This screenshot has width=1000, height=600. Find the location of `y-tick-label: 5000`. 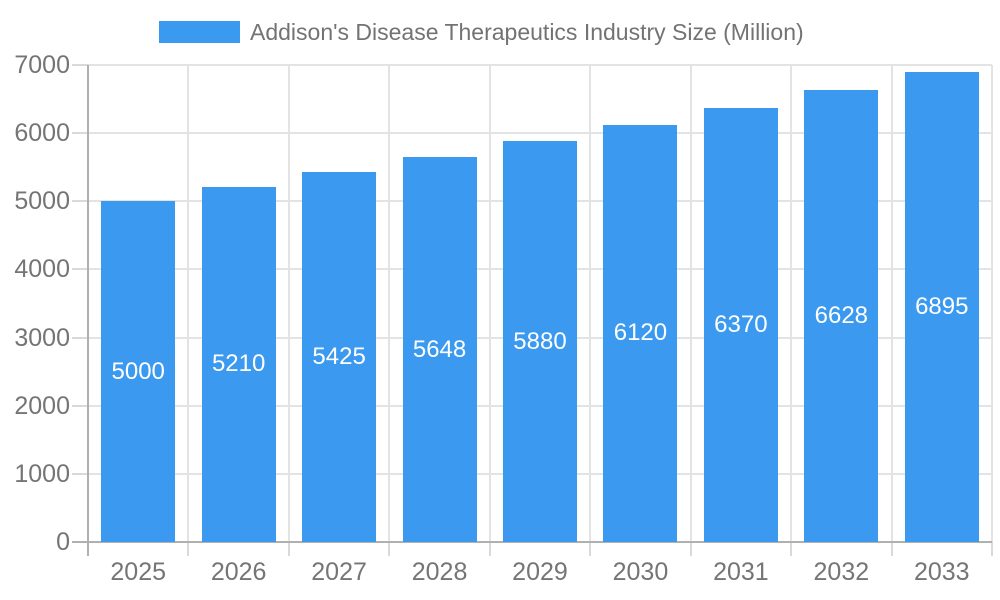

y-tick-label: 5000 is located at coordinates (42, 201).